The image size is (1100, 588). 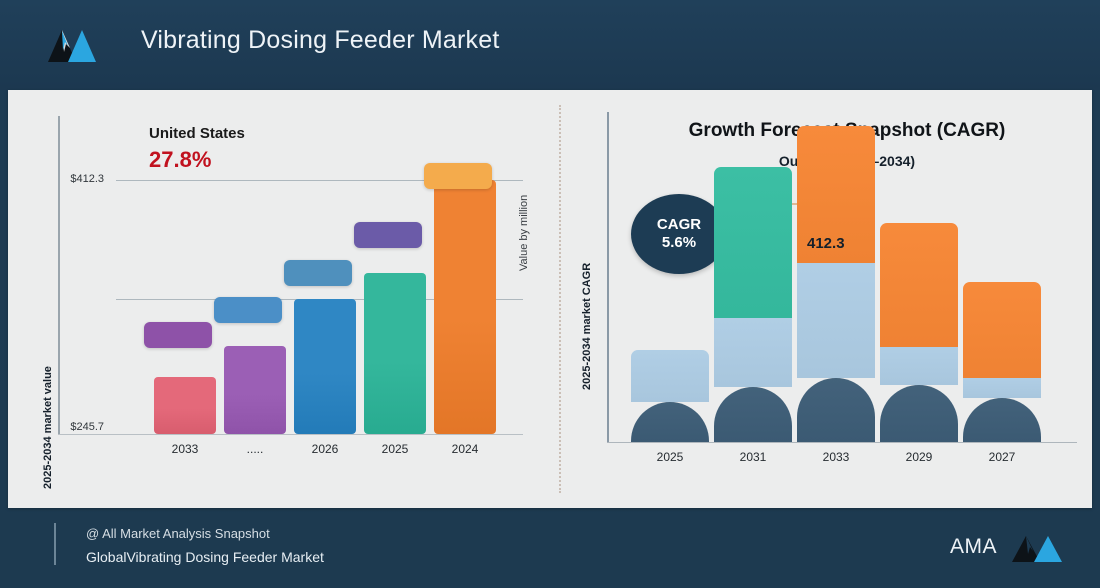 What do you see at coordinates (465, 449) in the screenshot?
I see `left-x-label: 2024` at bounding box center [465, 449].